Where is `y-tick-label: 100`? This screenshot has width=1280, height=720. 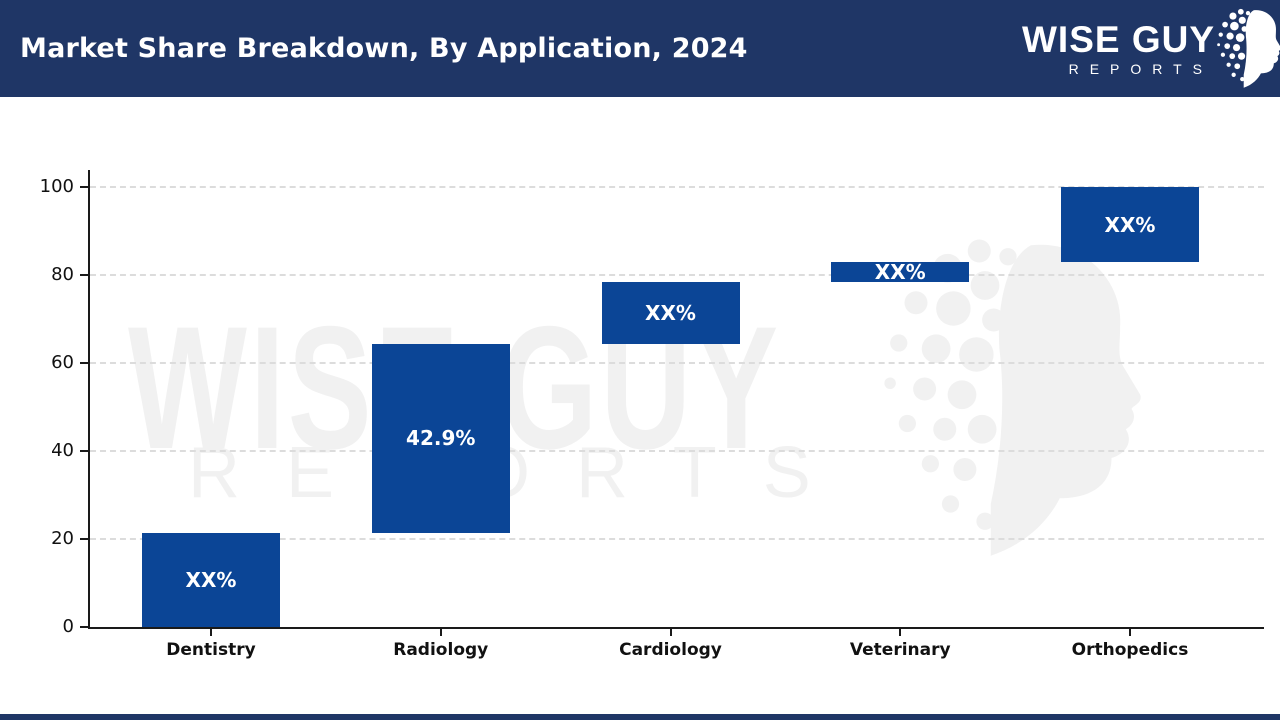
y-tick-label: 100 is located at coordinates (56, 186).